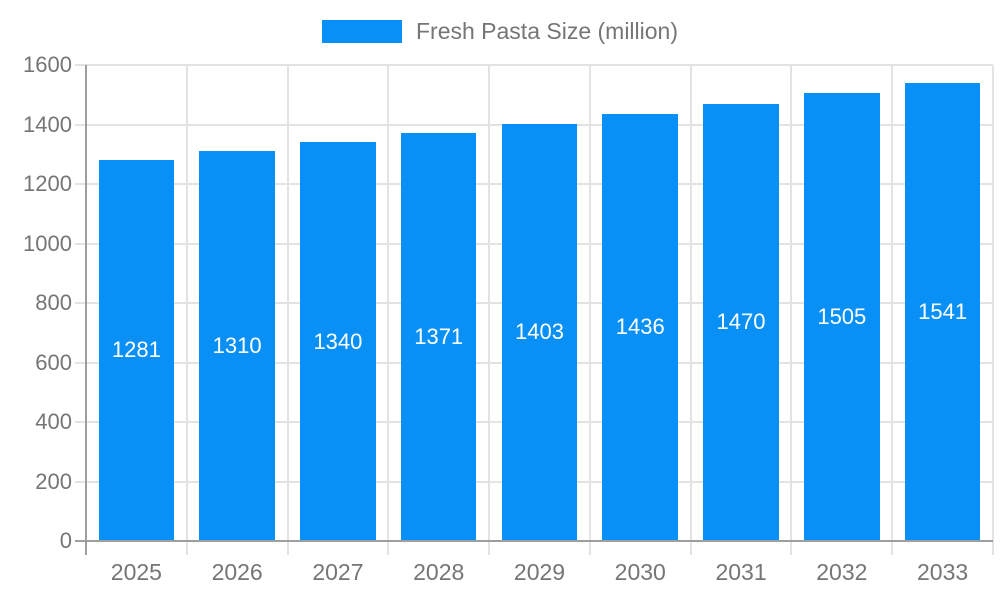 The width and height of the screenshot is (1000, 600). I want to click on y-tick-label: 1400, so click(47, 124).